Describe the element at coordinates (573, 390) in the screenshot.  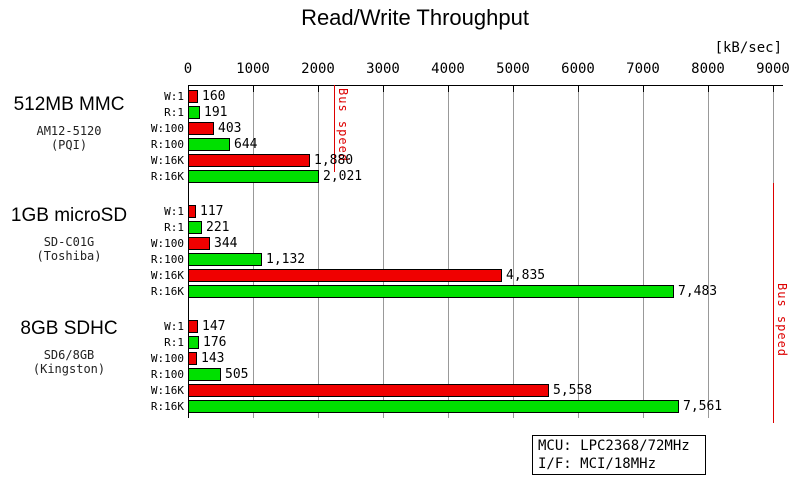
I see `bar-value-label: 5,558` at that location.